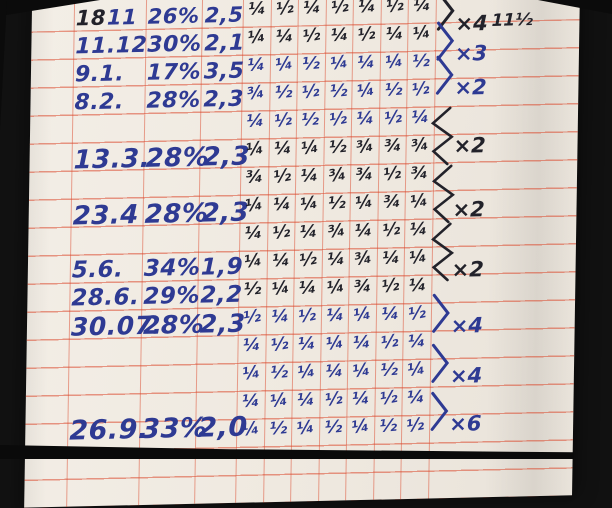 This screenshot has width=612, height=508. What do you see at coordinates (224, 99) in the screenshot?
I see `value-cell: 2,3` at bounding box center [224, 99].